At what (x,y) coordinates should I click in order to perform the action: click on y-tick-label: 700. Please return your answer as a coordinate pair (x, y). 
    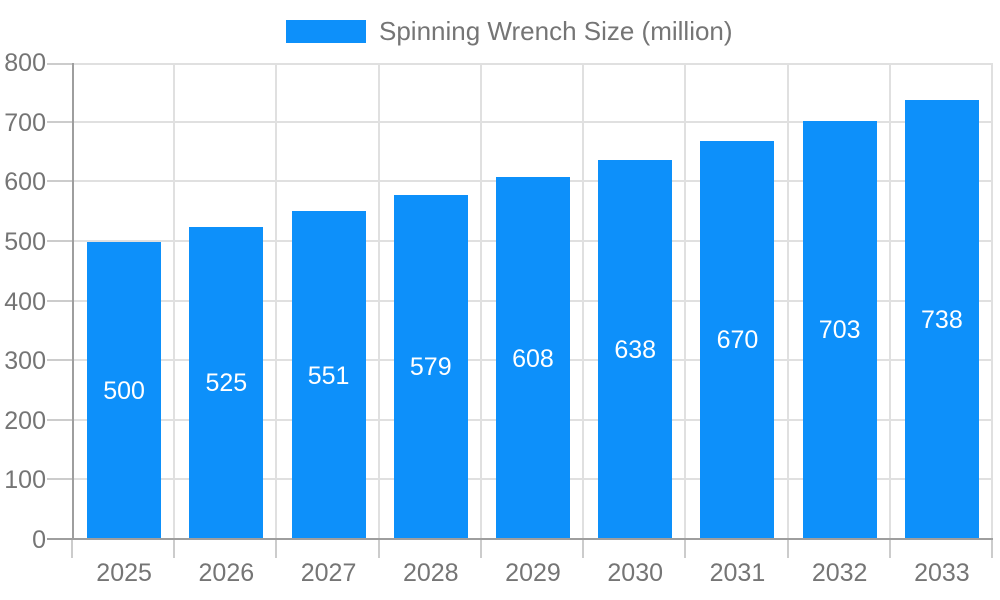
    Looking at the image, I should click on (25, 122).